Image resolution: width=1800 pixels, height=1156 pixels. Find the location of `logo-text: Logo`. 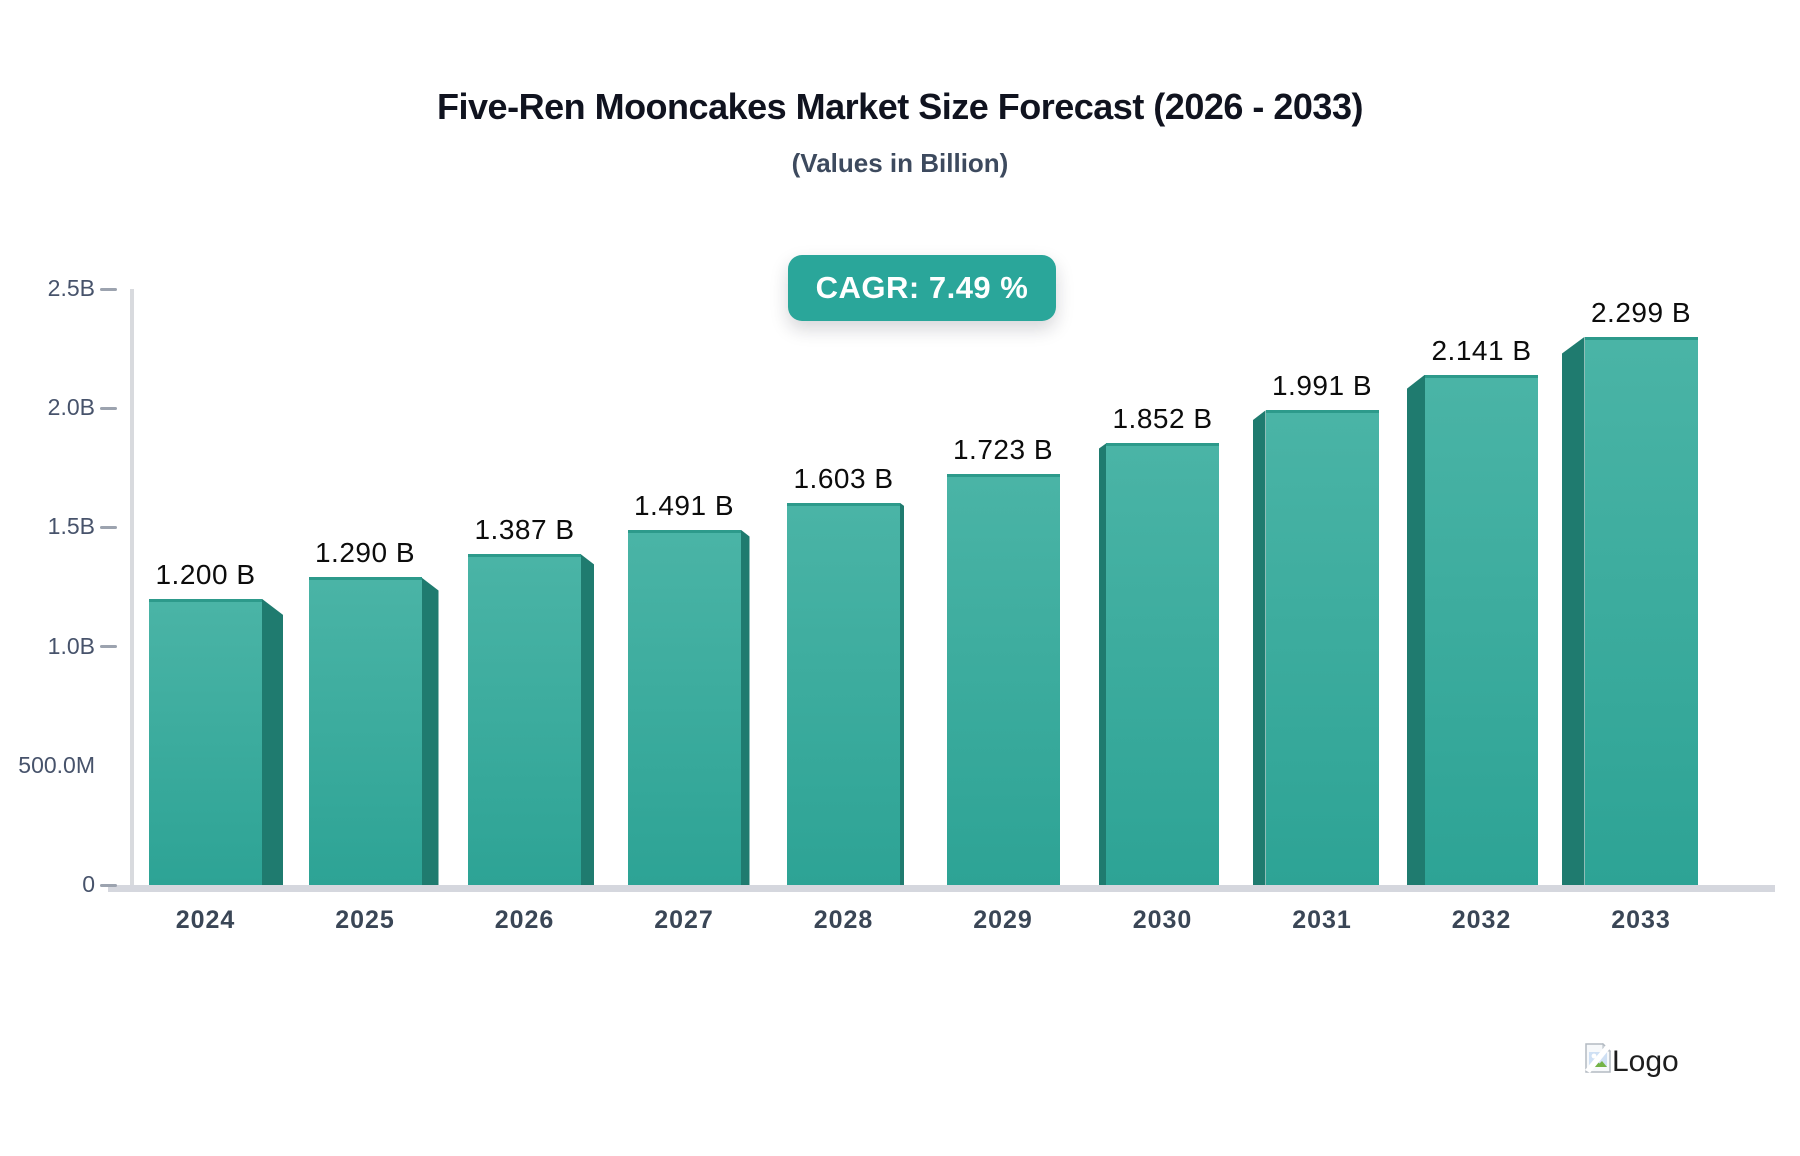

logo-text: Logo is located at coordinates (1645, 1061).